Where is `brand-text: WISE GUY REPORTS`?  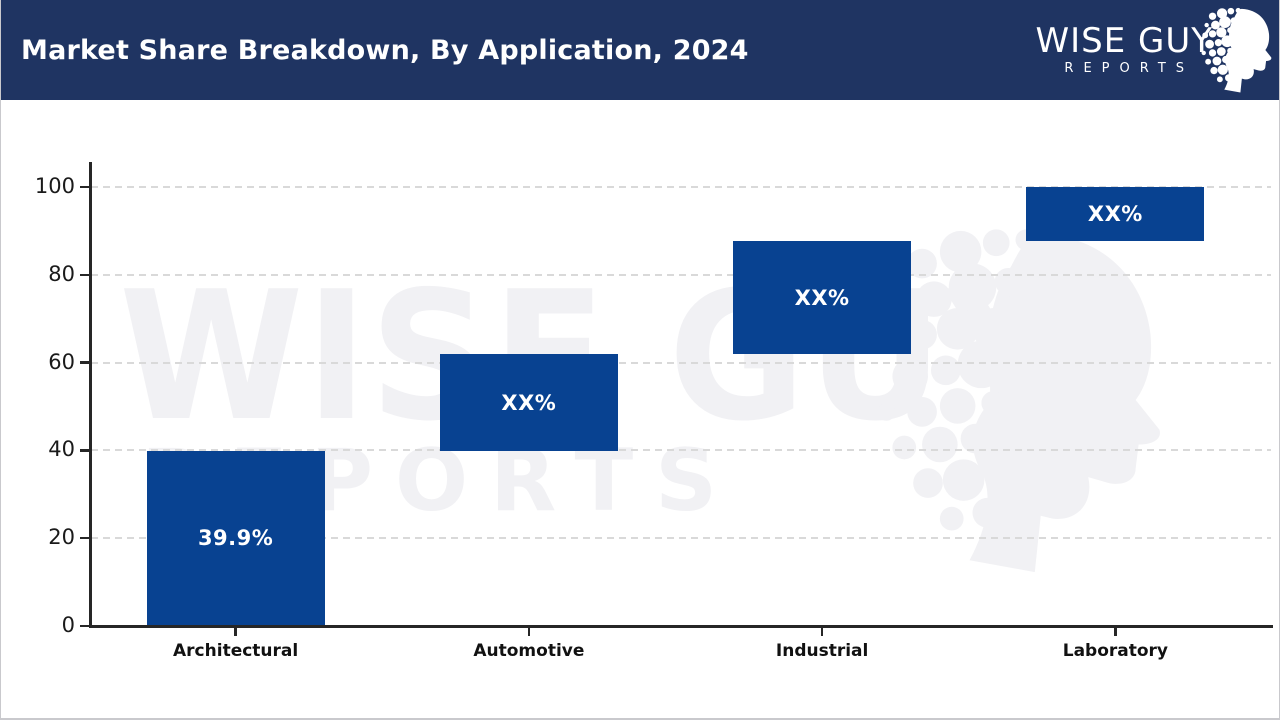 brand-text: WISE GUY REPORTS is located at coordinates (1124, 48).